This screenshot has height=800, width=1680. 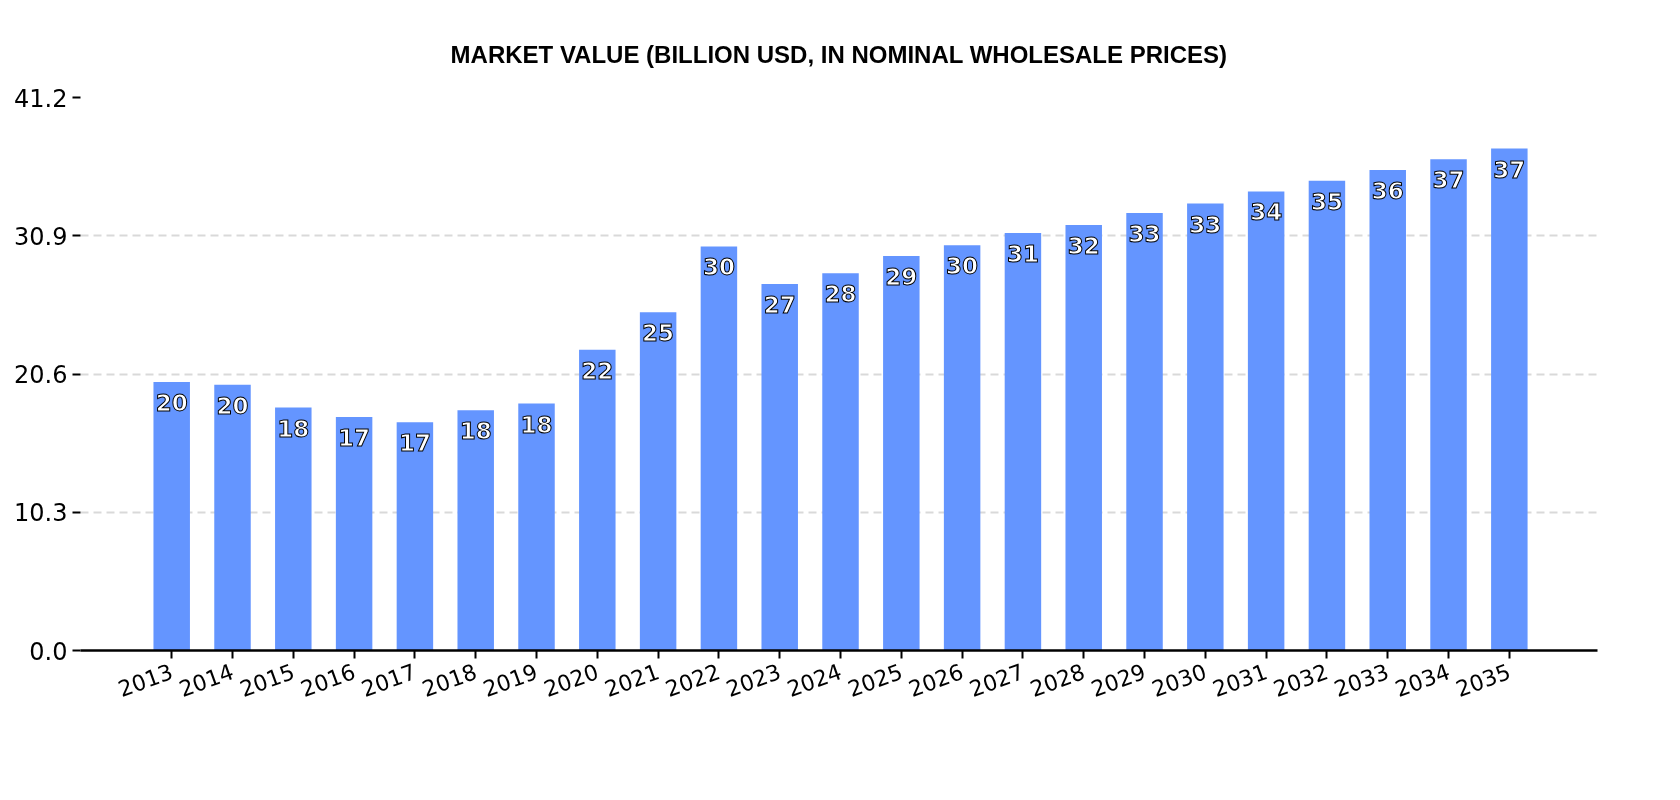 What do you see at coordinates (1483, 680) in the screenshot?
I see `x-tick-label: 2035` at bounding box center [1483, 680].